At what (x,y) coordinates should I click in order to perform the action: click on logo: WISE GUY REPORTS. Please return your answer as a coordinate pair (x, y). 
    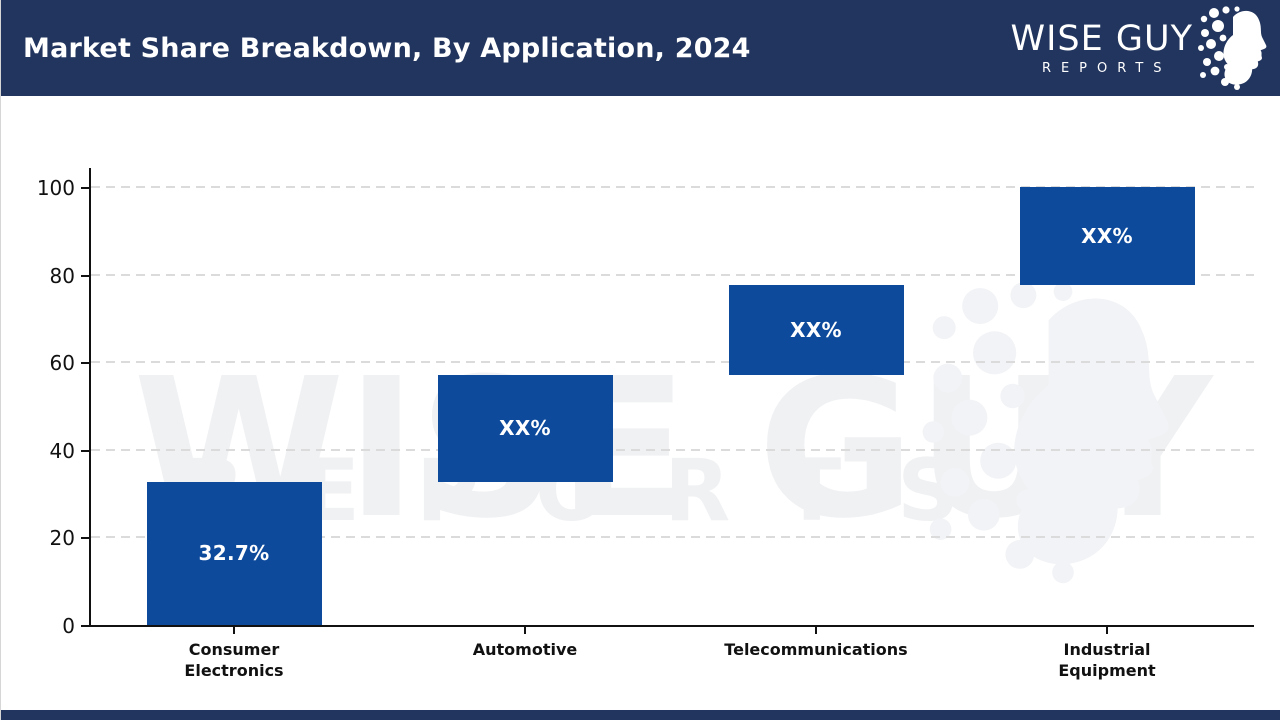
    Looking at the image, I should click on (1138, 48).